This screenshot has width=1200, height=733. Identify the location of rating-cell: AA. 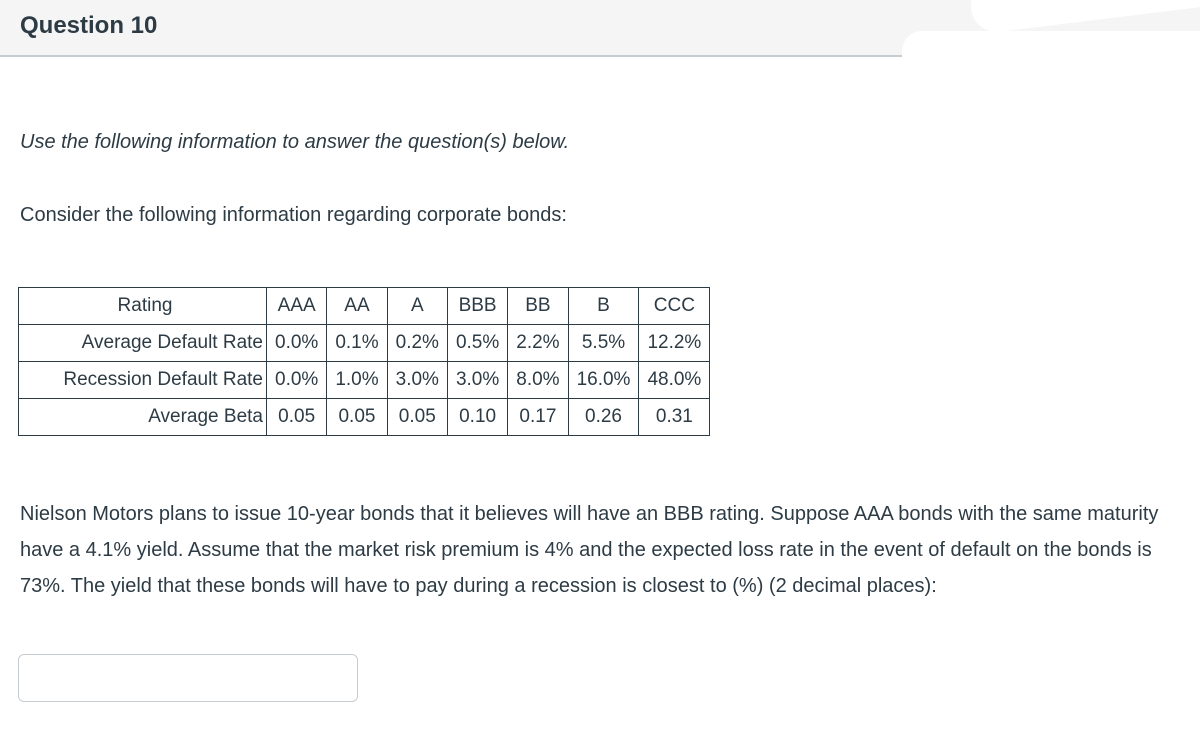
(357, 306).